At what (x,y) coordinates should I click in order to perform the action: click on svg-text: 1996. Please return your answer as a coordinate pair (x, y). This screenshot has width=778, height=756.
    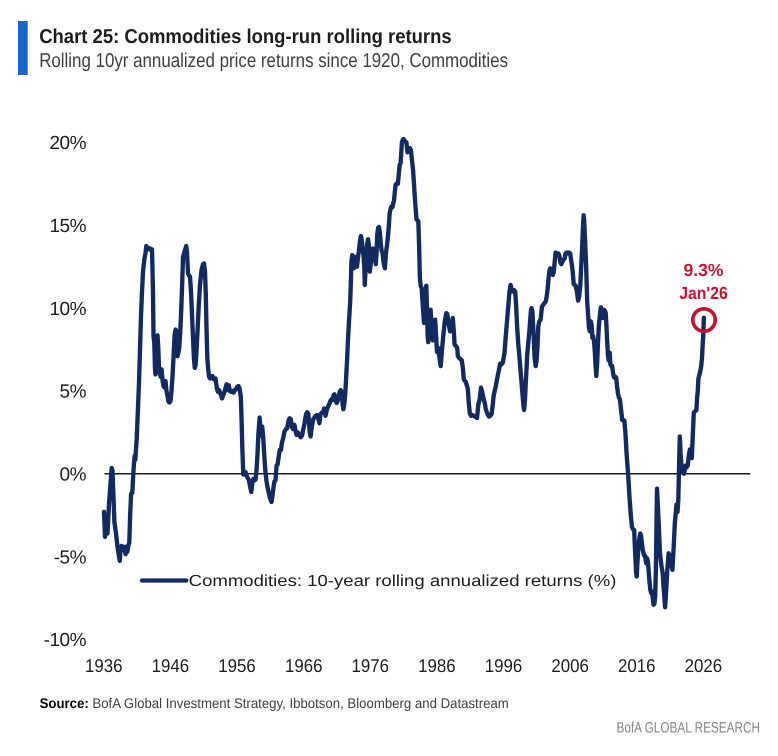
    Looking at the image, I should click on (504, 665).